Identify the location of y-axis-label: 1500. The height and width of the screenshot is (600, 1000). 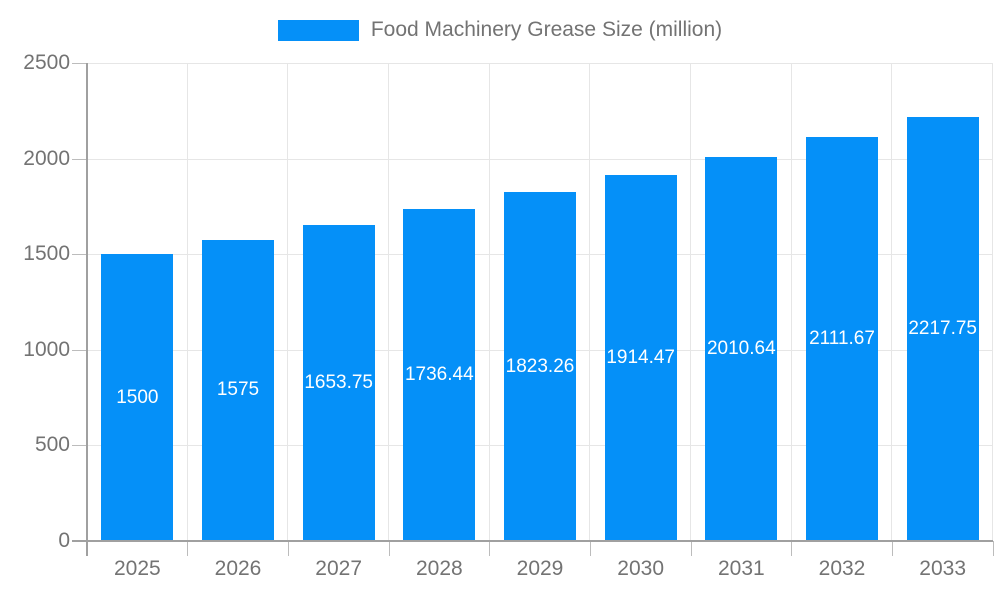
(46, 254).